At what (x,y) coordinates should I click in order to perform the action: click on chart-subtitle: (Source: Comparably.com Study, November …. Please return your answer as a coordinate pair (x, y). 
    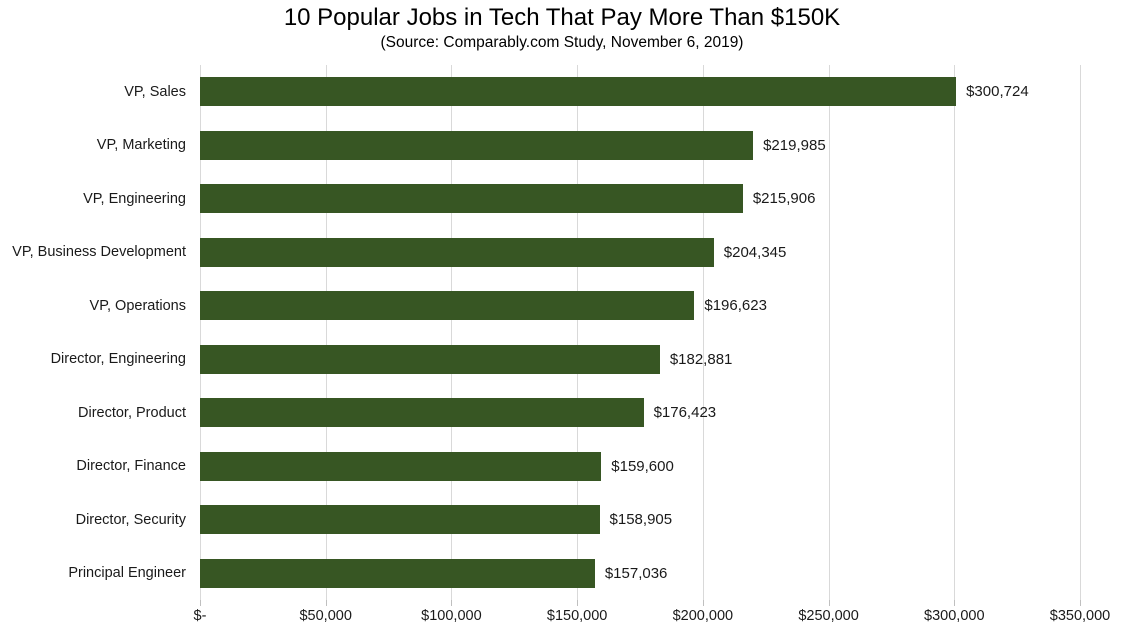
    Looking at the image, I should click on (562, 42).